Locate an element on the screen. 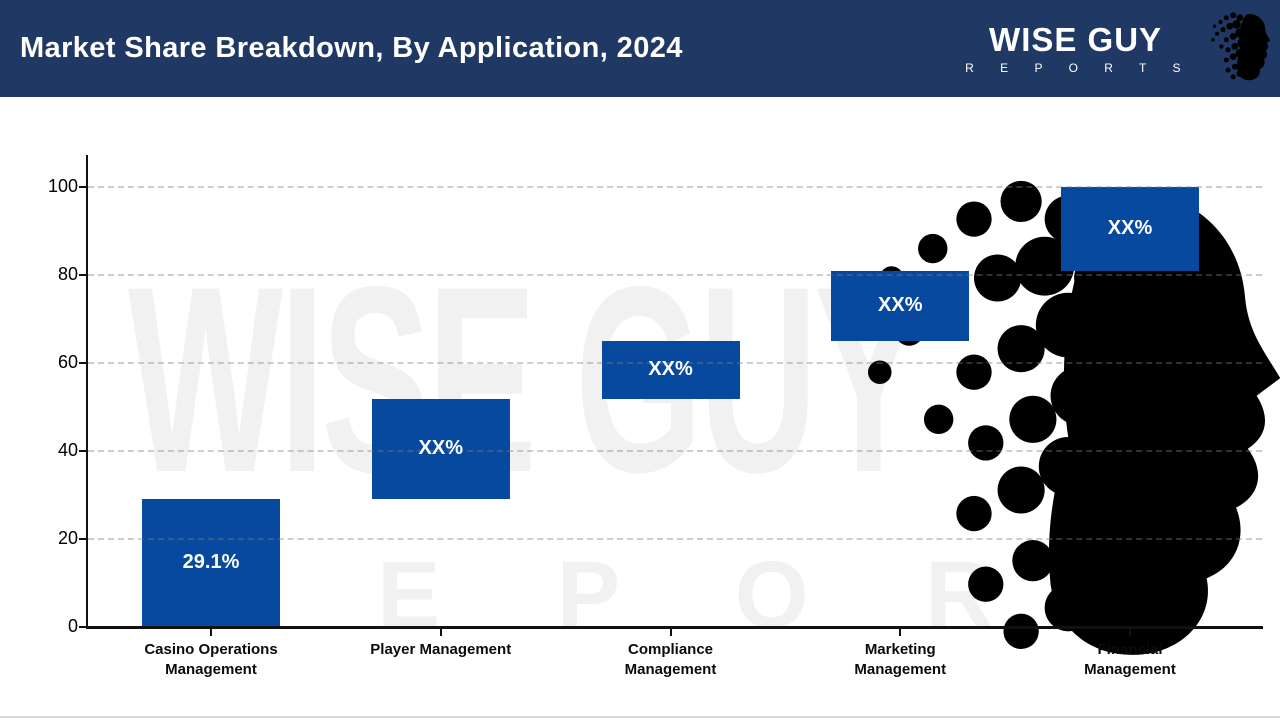 The image size is (1280, 720). x-axis-line is located at coordinates (674, 627).